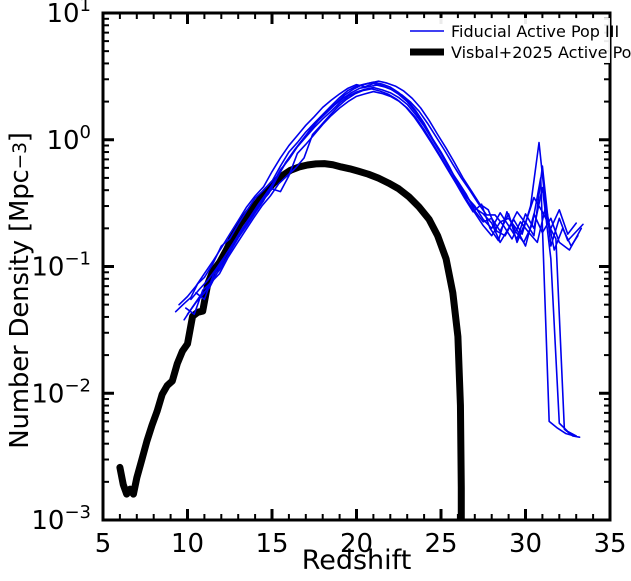 Image resolution: width=631 pixels, height=581 pixels. What do you see at coordinates (77, 512) in the screenshot?
I see `y-tick-exponent: −3` at bounding box center [77, 512].